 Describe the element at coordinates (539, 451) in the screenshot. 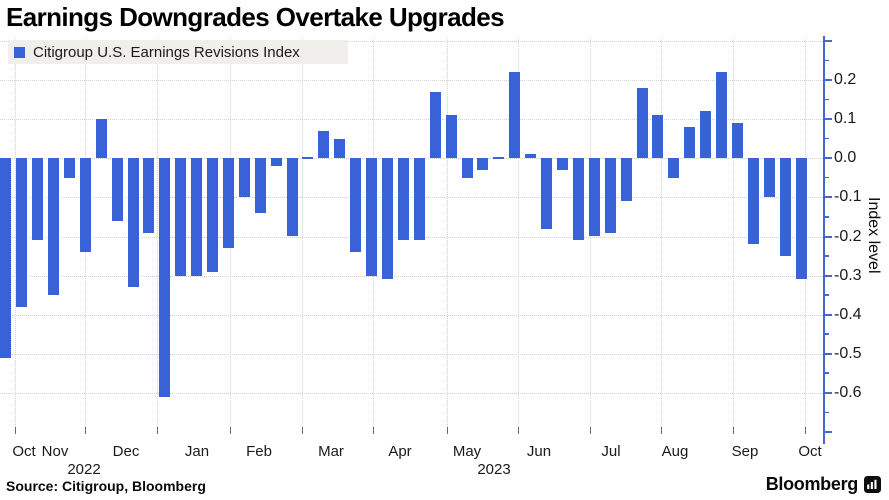

I see `x-month-label: Jun` at that location.